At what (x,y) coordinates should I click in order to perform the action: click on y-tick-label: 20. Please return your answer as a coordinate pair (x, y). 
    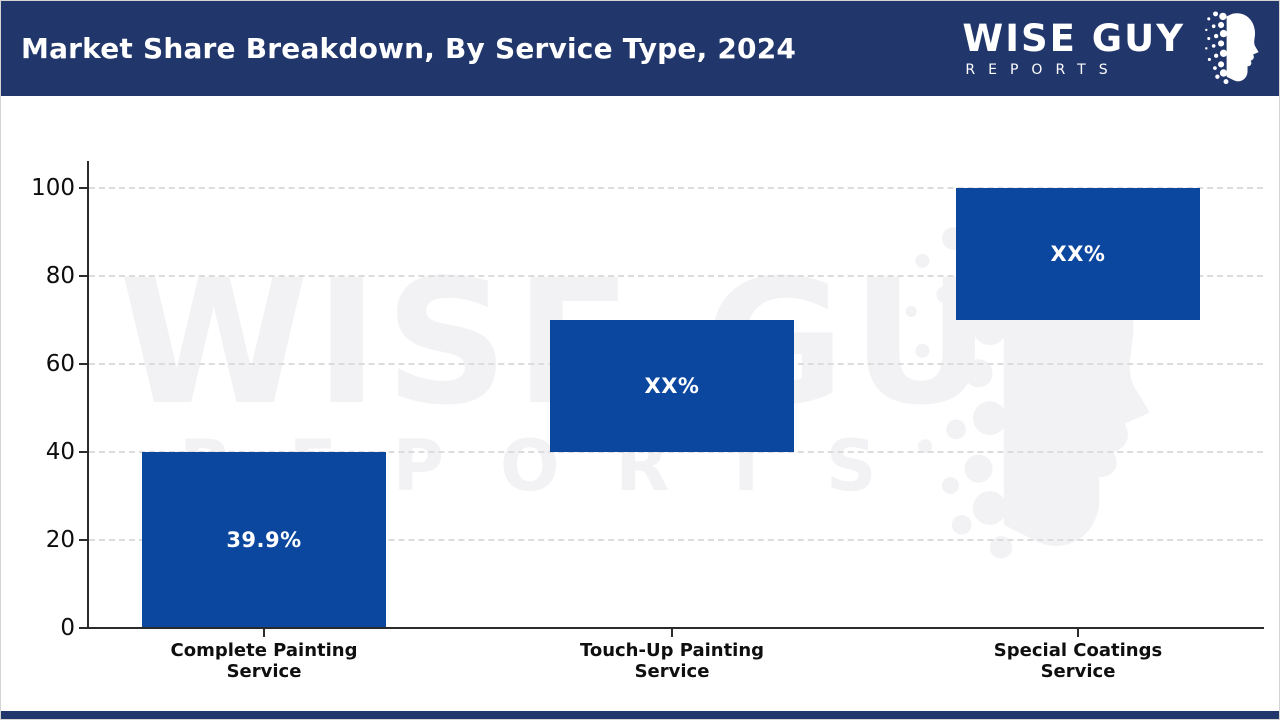
    Looking at the image, I should click on (60, 540).